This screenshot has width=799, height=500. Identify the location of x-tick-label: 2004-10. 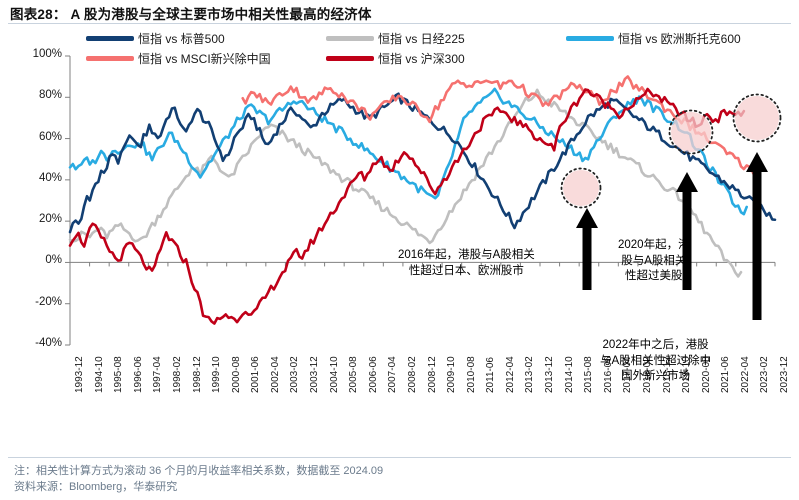
(334, 374).